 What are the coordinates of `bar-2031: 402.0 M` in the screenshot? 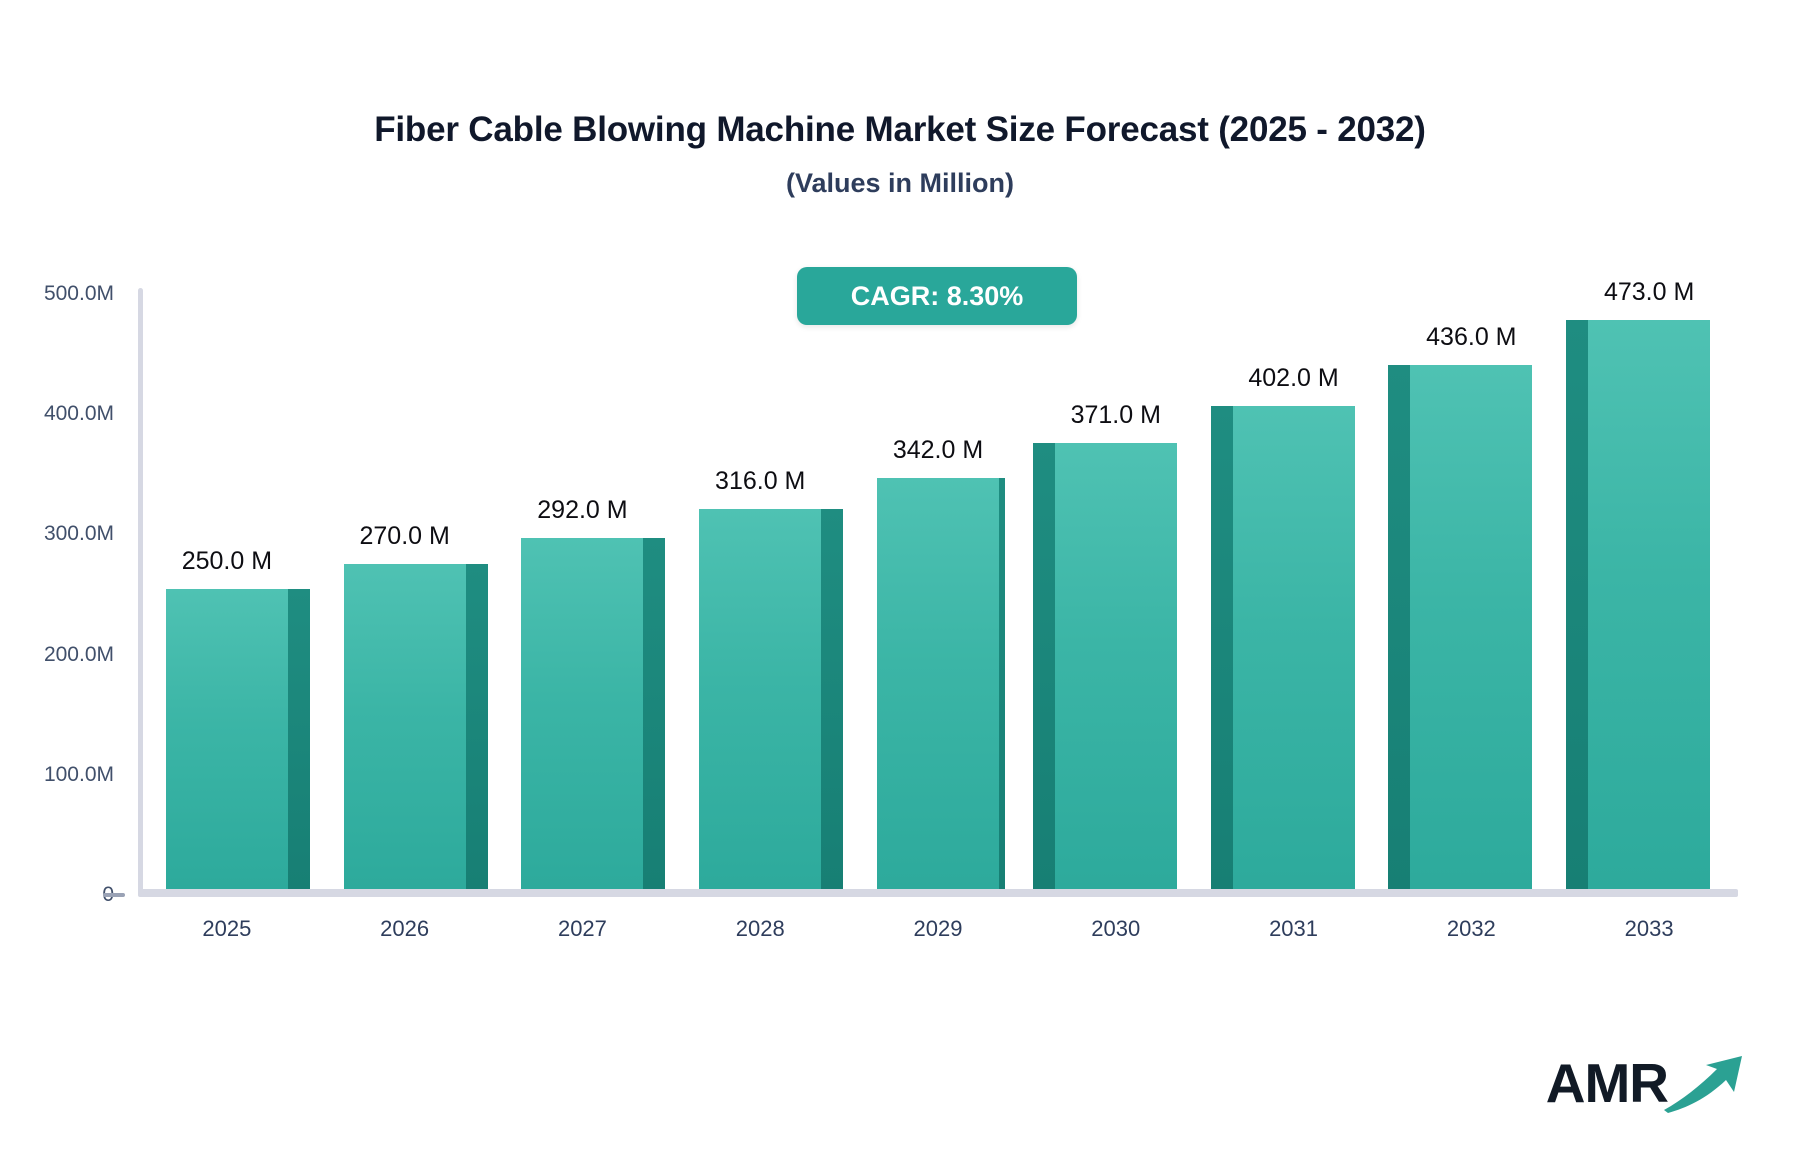 It's located at (1282, 626).